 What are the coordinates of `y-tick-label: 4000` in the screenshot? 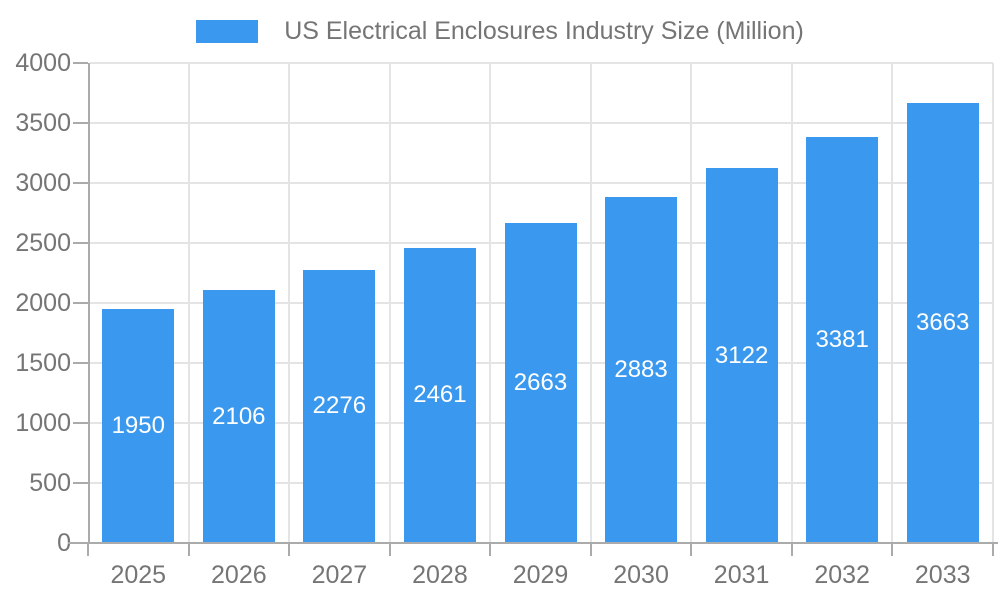 It's located at (43, 63).